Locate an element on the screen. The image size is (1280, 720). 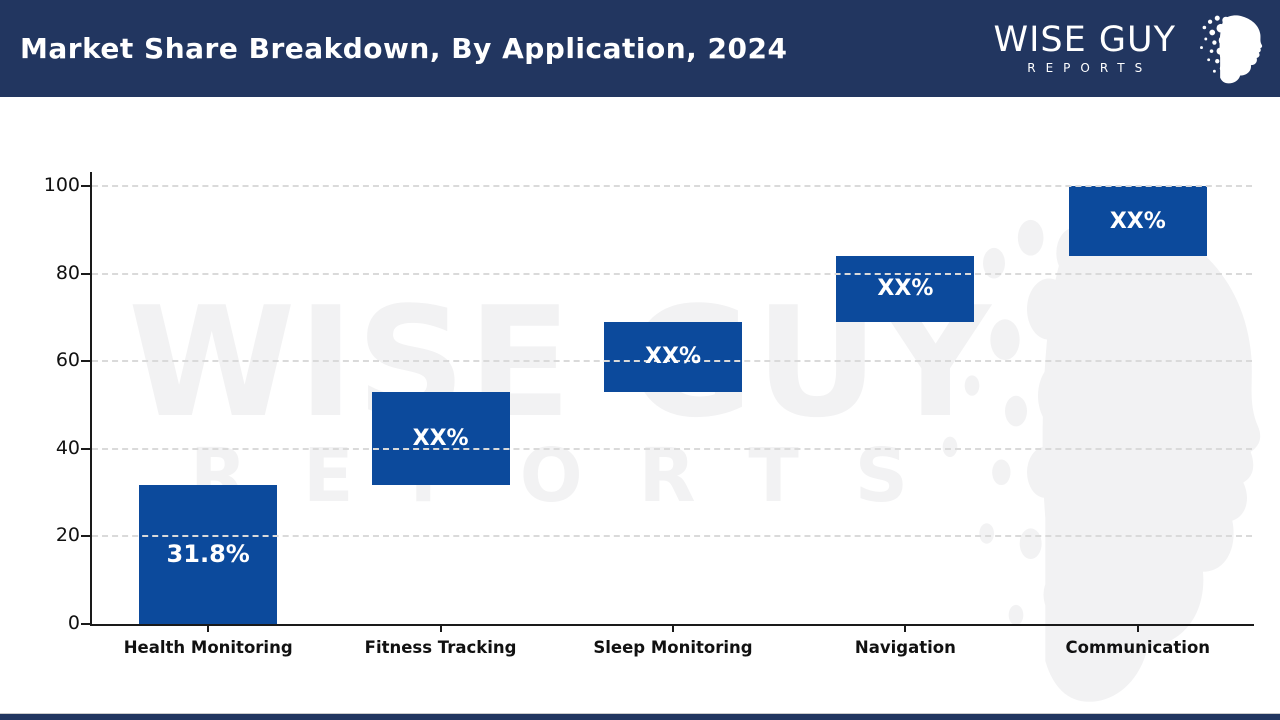
bar-label-health-monitoring: 31.8% is located at coordinates (208, 554).